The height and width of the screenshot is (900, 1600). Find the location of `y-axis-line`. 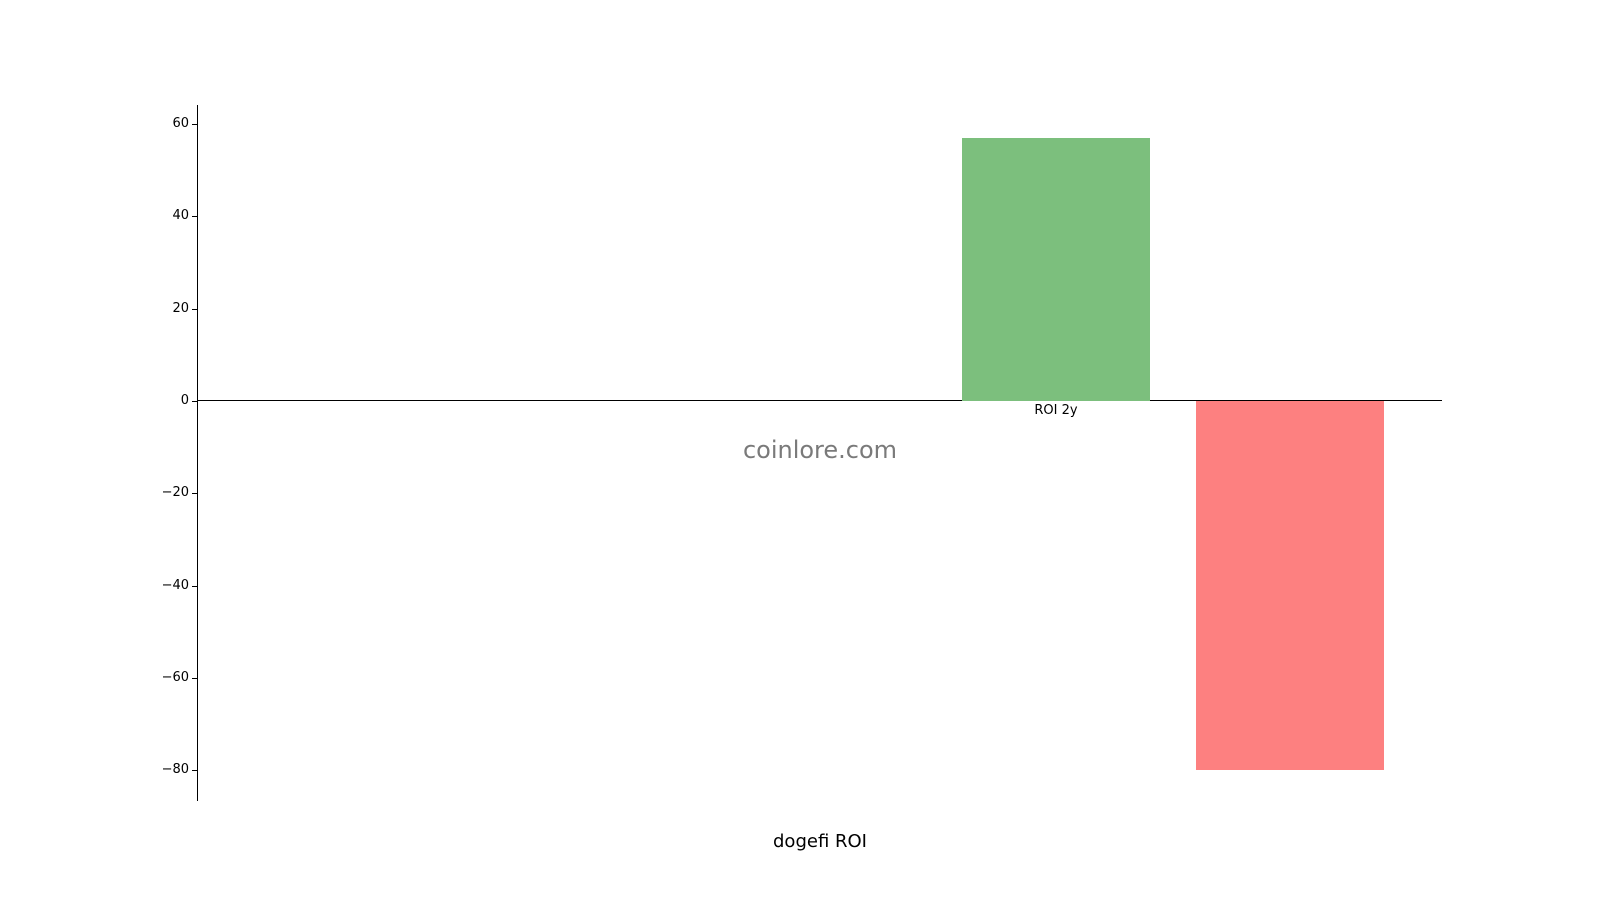

y-axis-line is located at coordinates (197, 453).